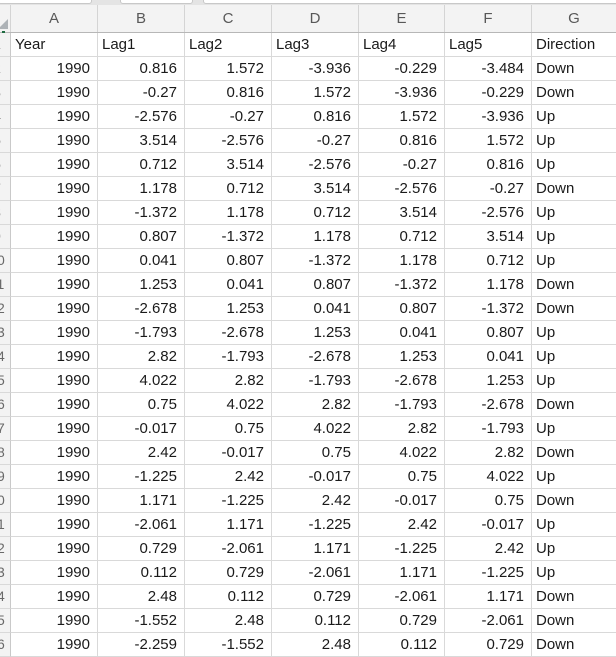 The height and width of the screenshot is (657, 616). Describe the element at coordinates (54, 237) in the screenshot. I see `cell-A9: 1990` at that location.